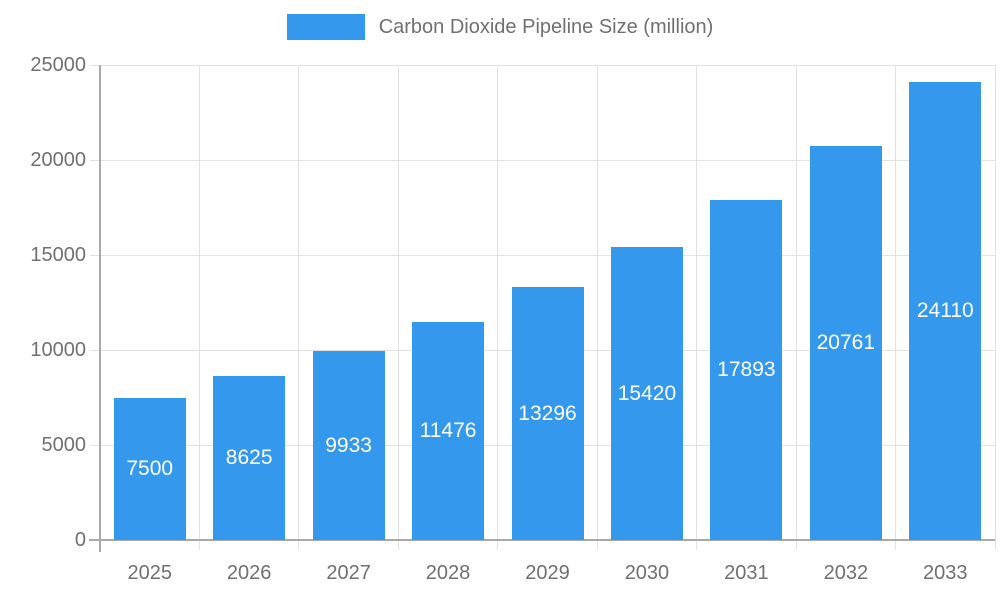 The height and width of the screenshot is (600, 1000). I want to click on bar: 9933, so click(348, 445).